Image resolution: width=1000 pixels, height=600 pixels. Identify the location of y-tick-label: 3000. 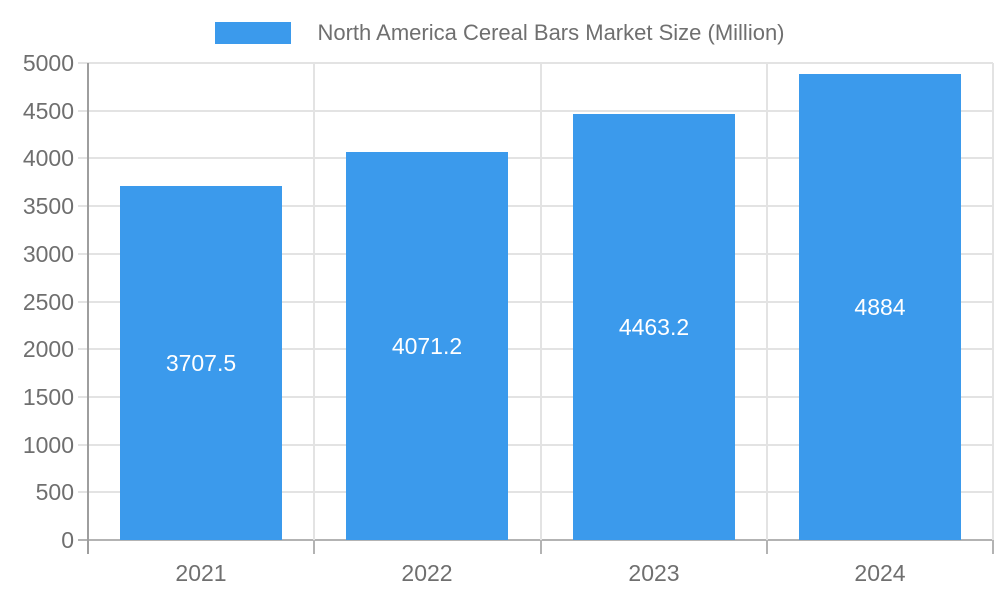
(48, 254).